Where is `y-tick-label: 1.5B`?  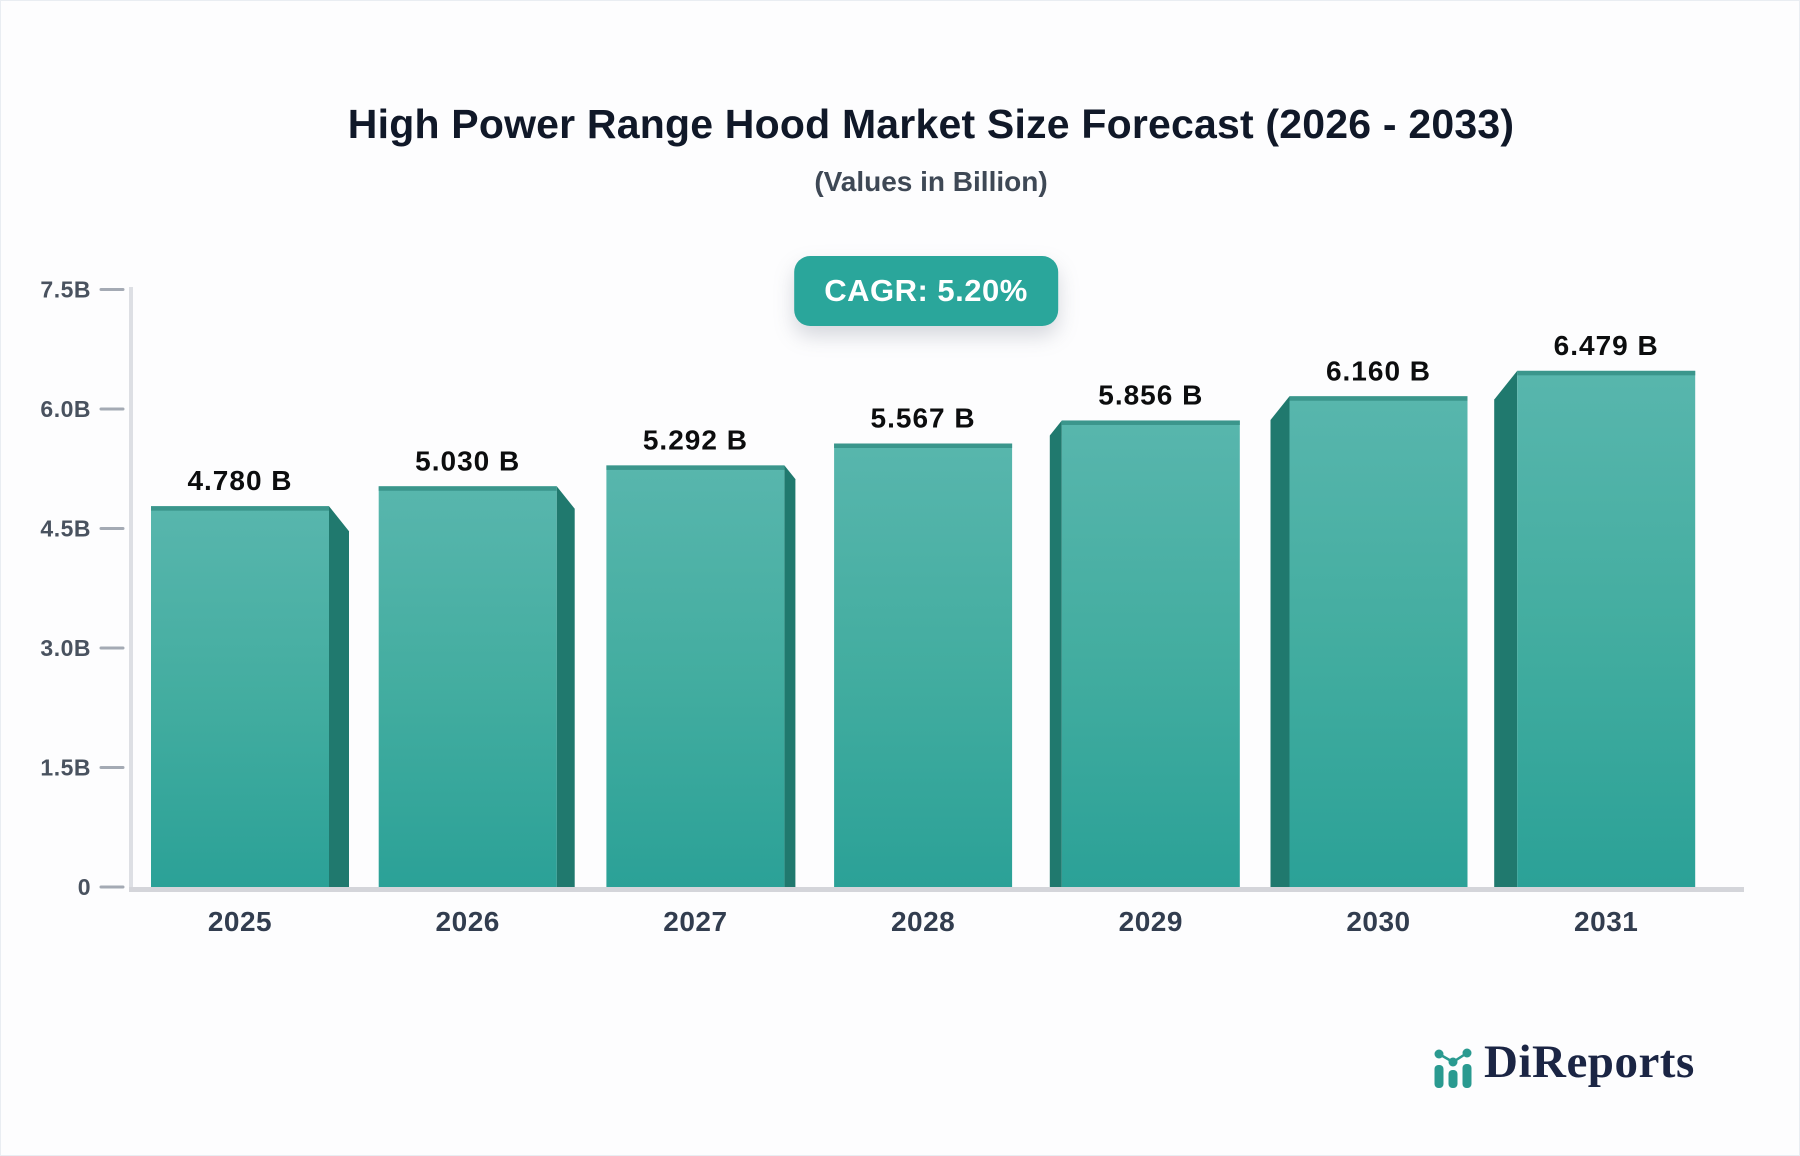
y-tick-label: 1.5B is located at coordinates (65, 768).